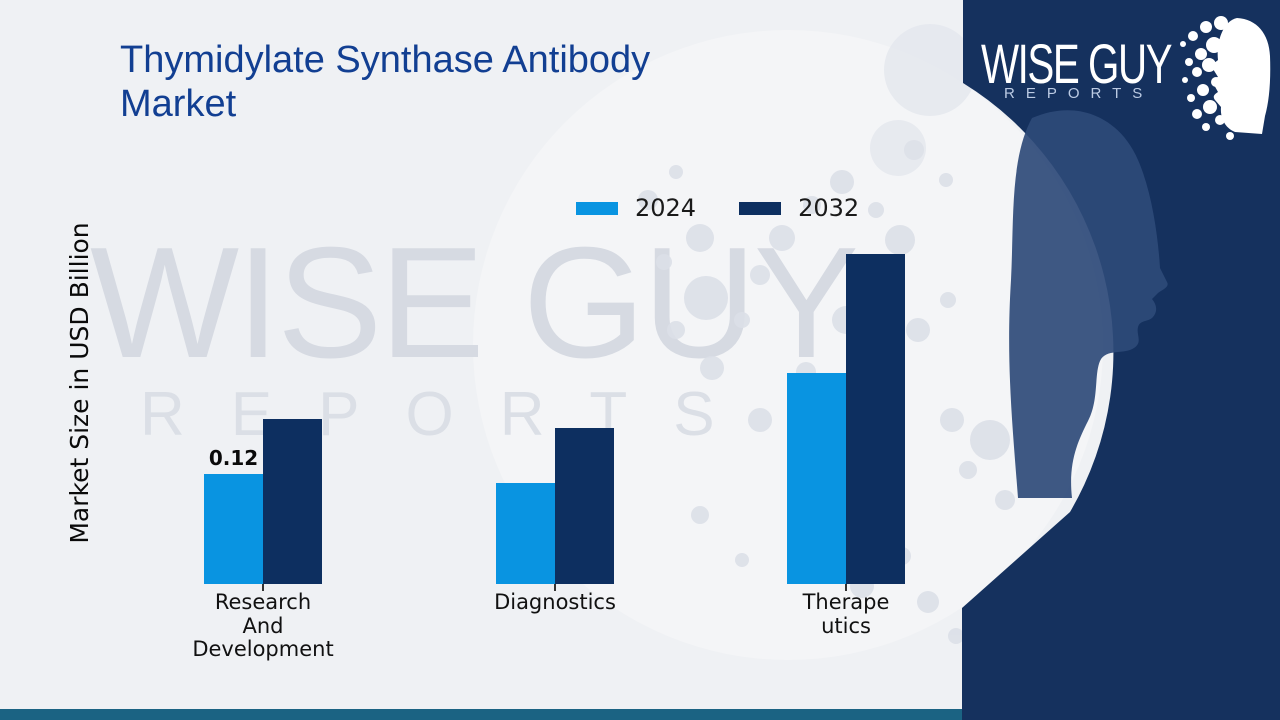 The height and width of the screenshot is (720, 1280). Describe the element at coordinates (525, 533) in the screenshot. I see `bar-2024-diagnostics` at that location.